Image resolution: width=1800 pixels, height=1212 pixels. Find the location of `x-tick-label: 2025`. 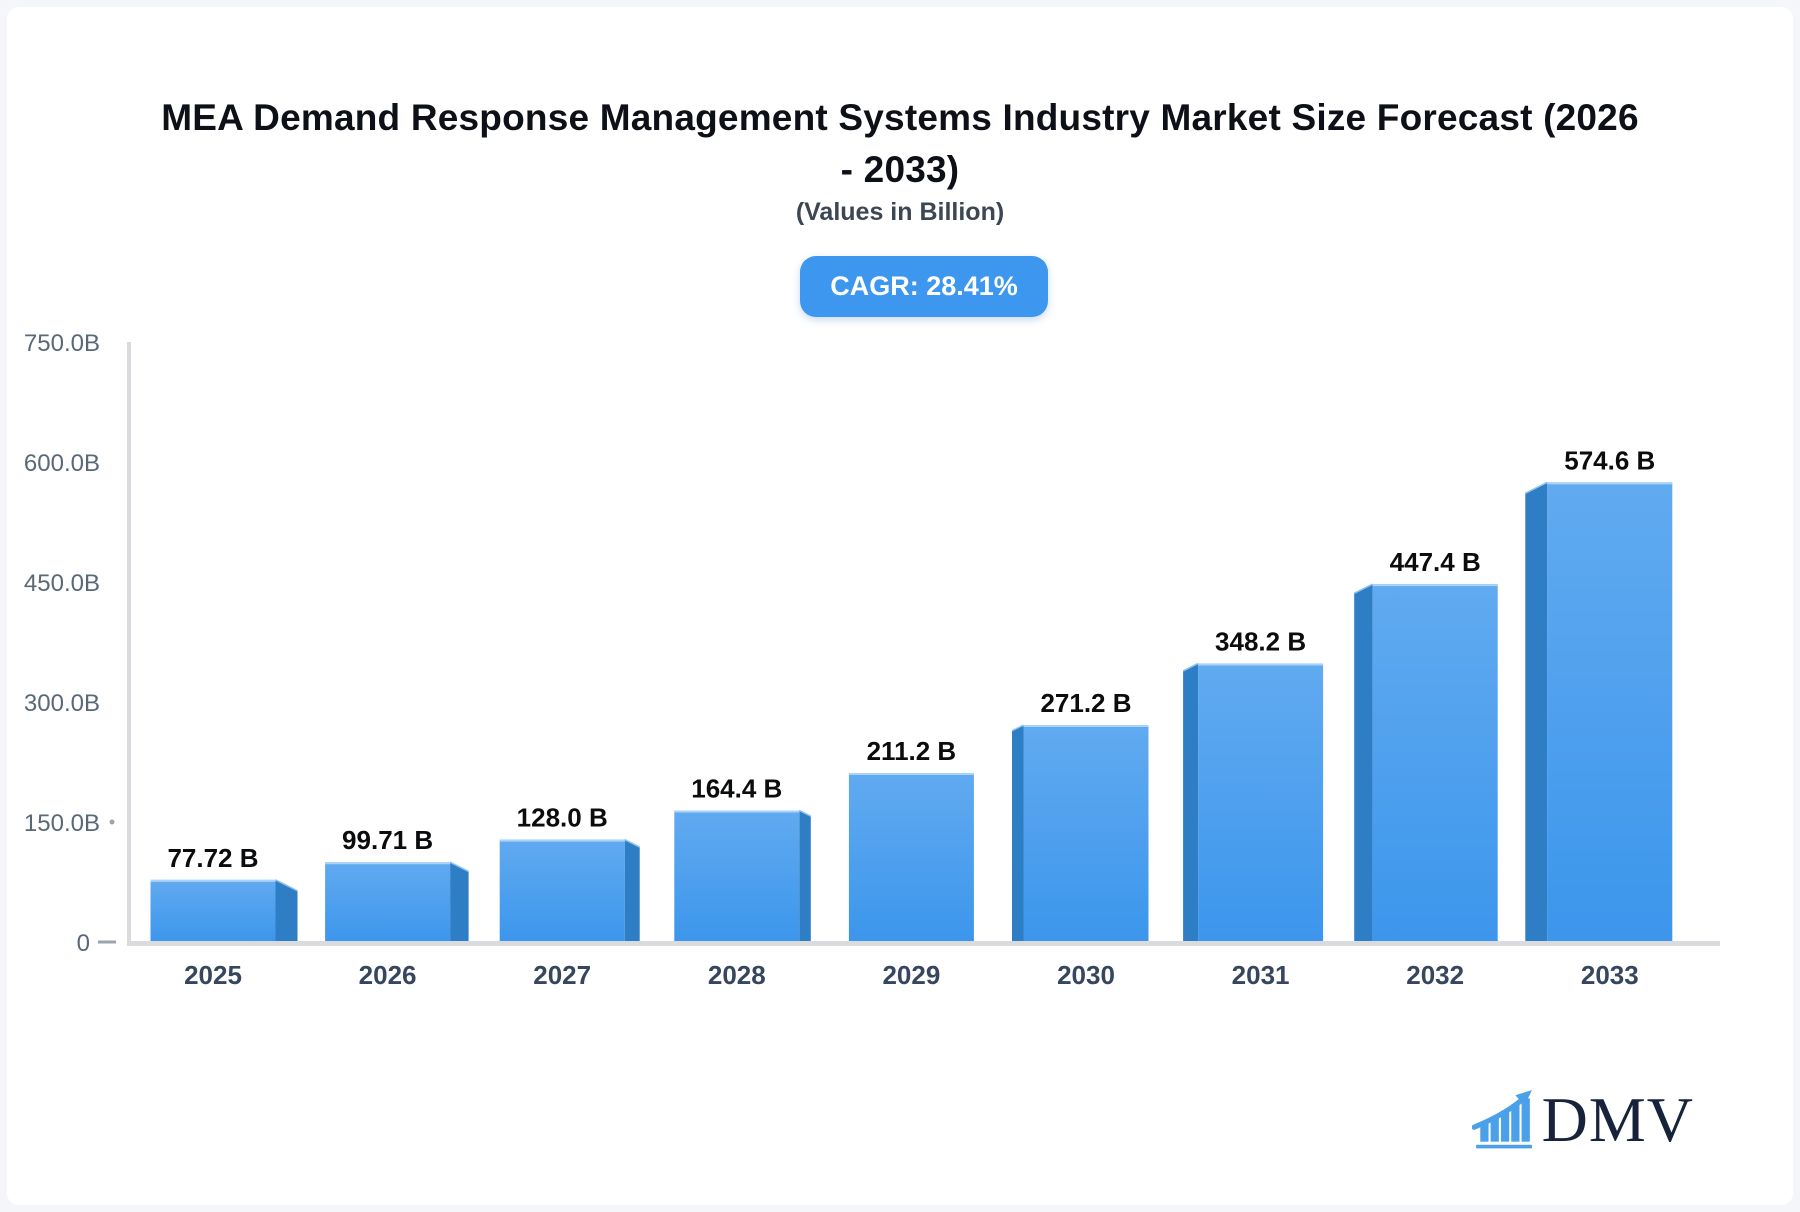

x-tick-label: 2025 is located at coordinates (213, 975).